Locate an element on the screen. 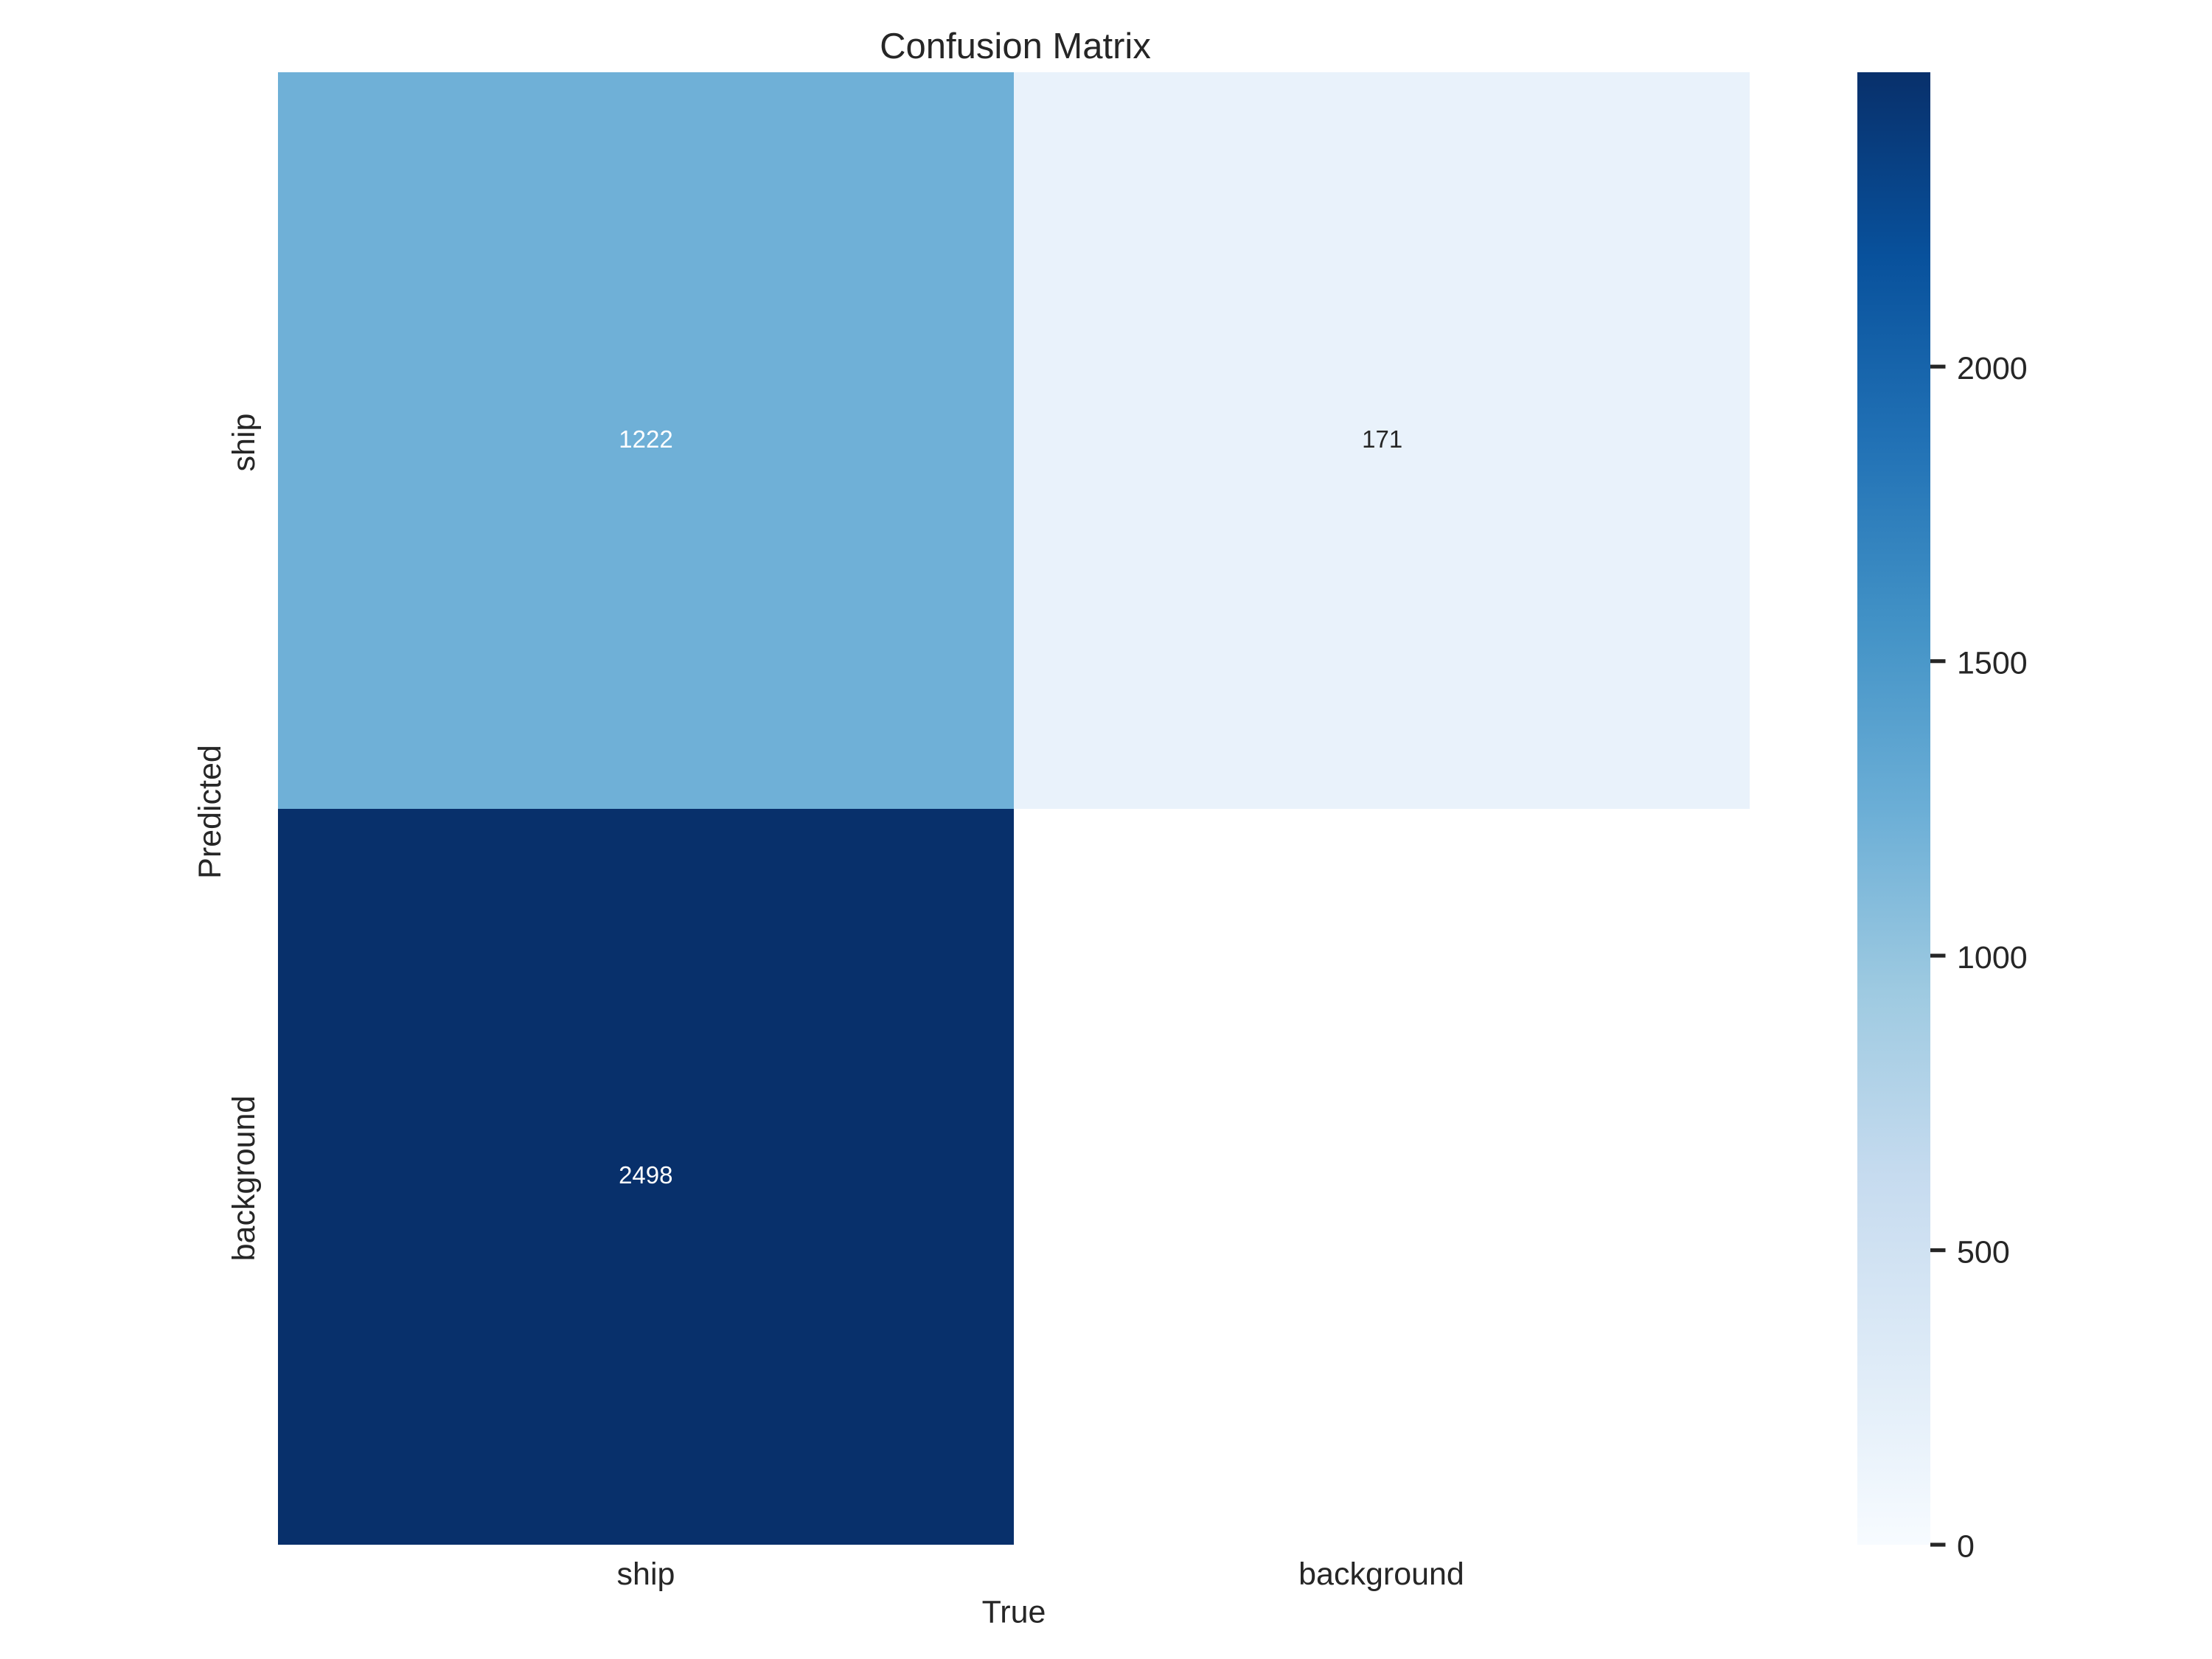  svg-text: 2000 is located at coordinates (1992, 368).